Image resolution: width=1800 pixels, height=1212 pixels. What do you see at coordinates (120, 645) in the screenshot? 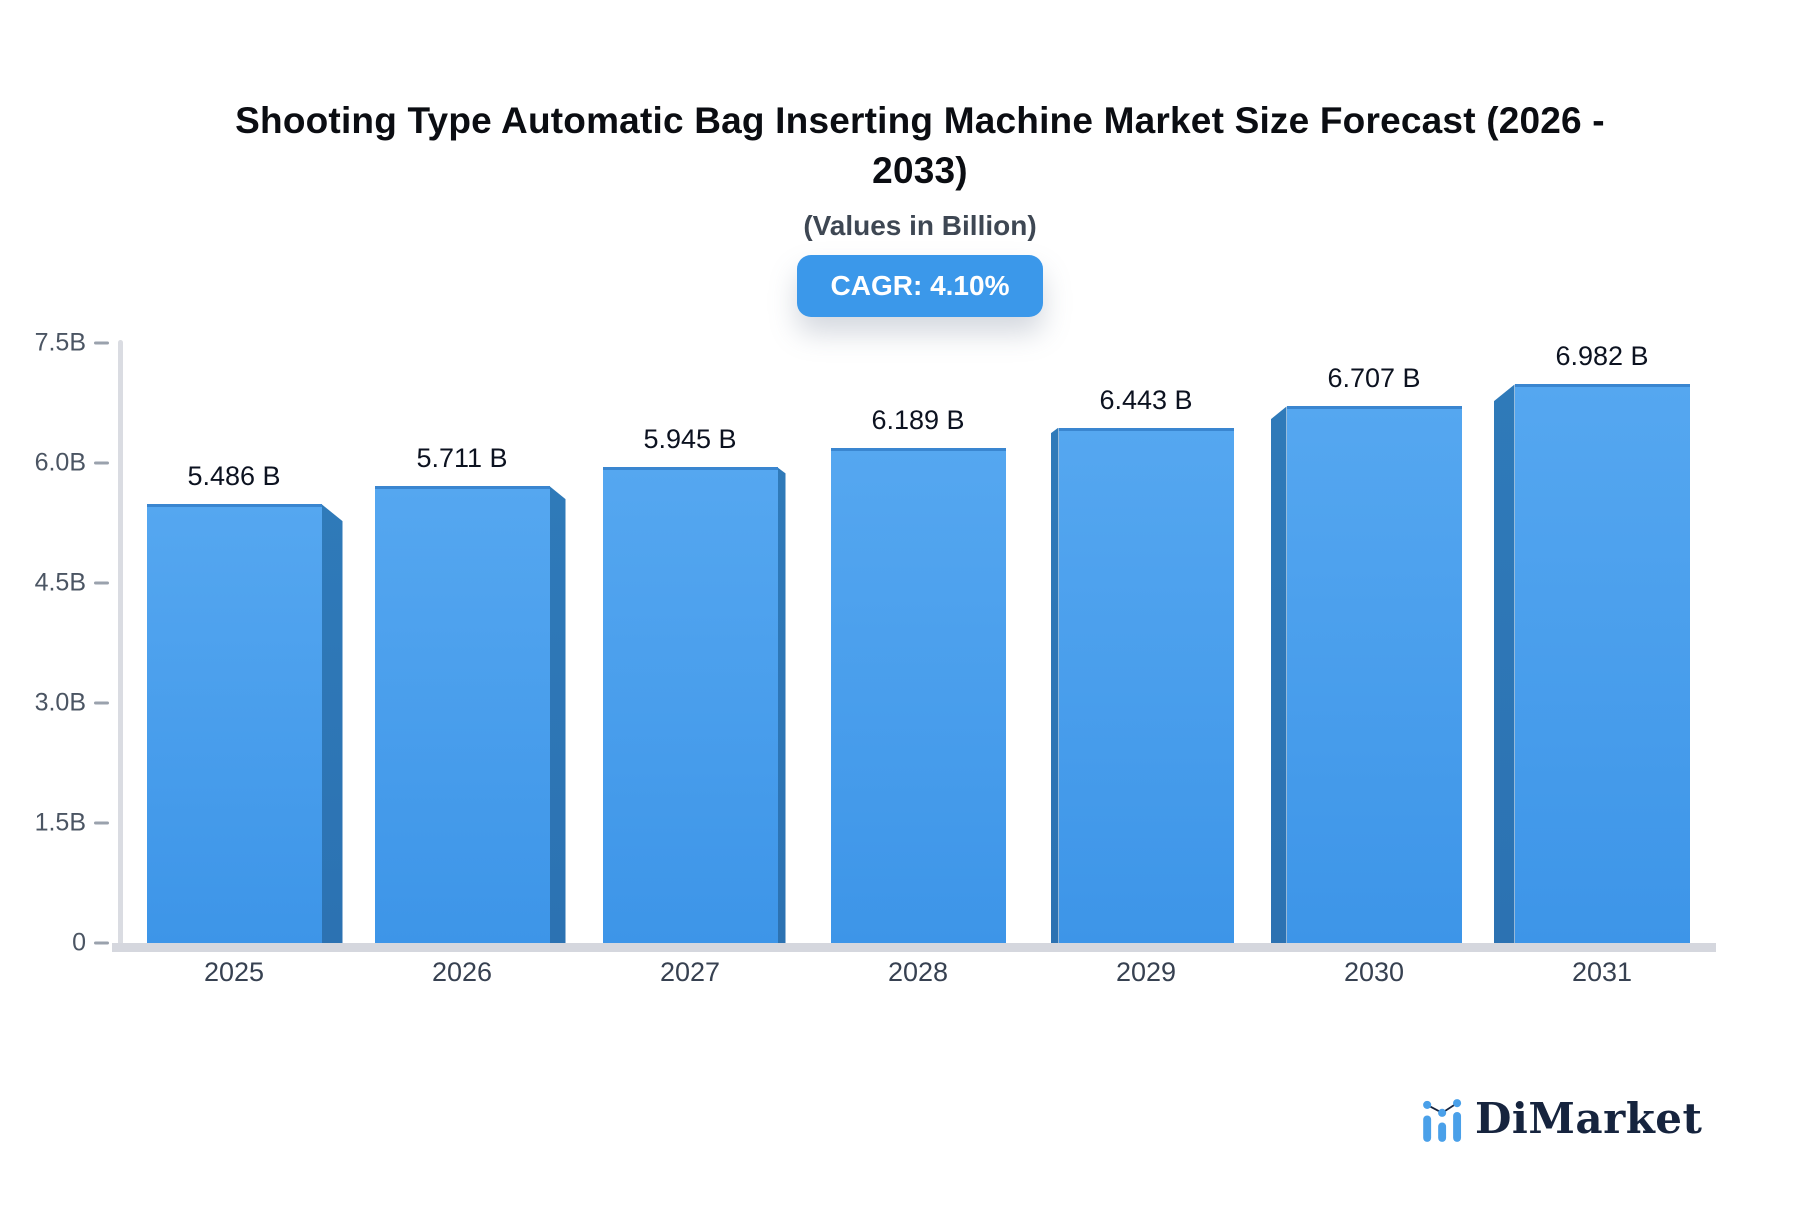
I see `y-axis-line` at bounding box center [120, 645].